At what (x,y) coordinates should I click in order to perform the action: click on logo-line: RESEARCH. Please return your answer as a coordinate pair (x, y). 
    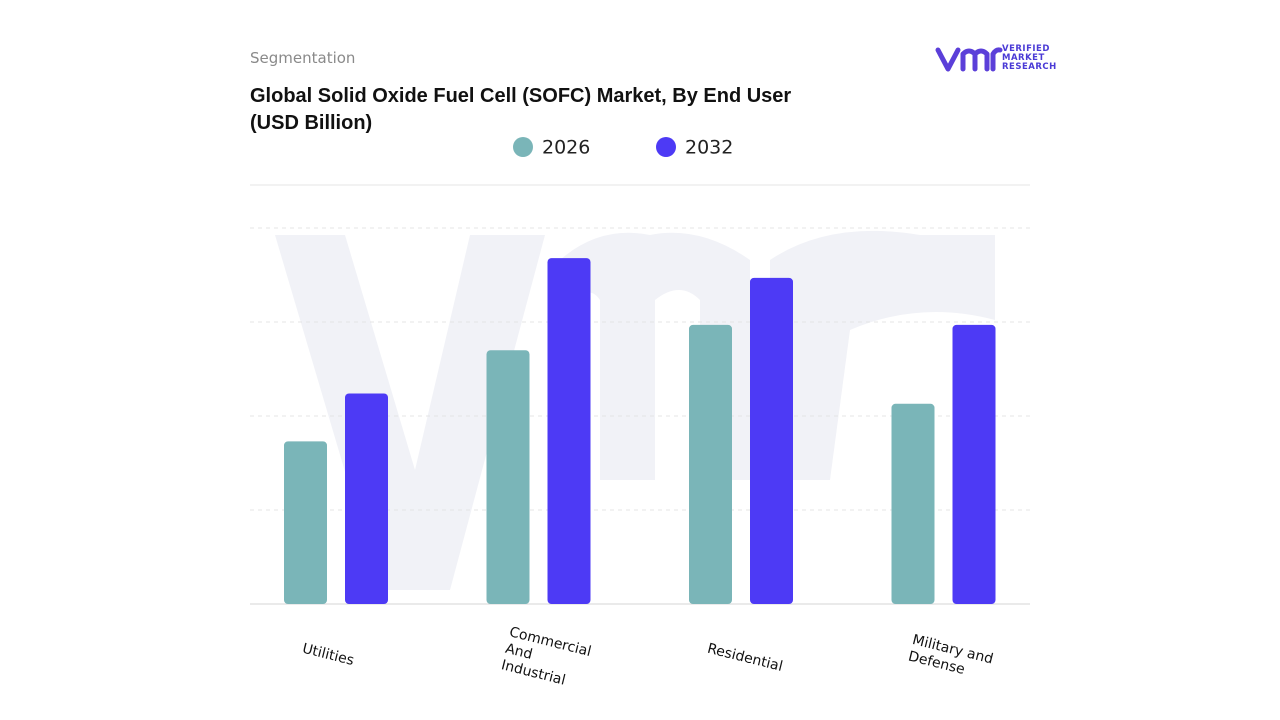
    Looking at the image, I should click on (1029, 67).